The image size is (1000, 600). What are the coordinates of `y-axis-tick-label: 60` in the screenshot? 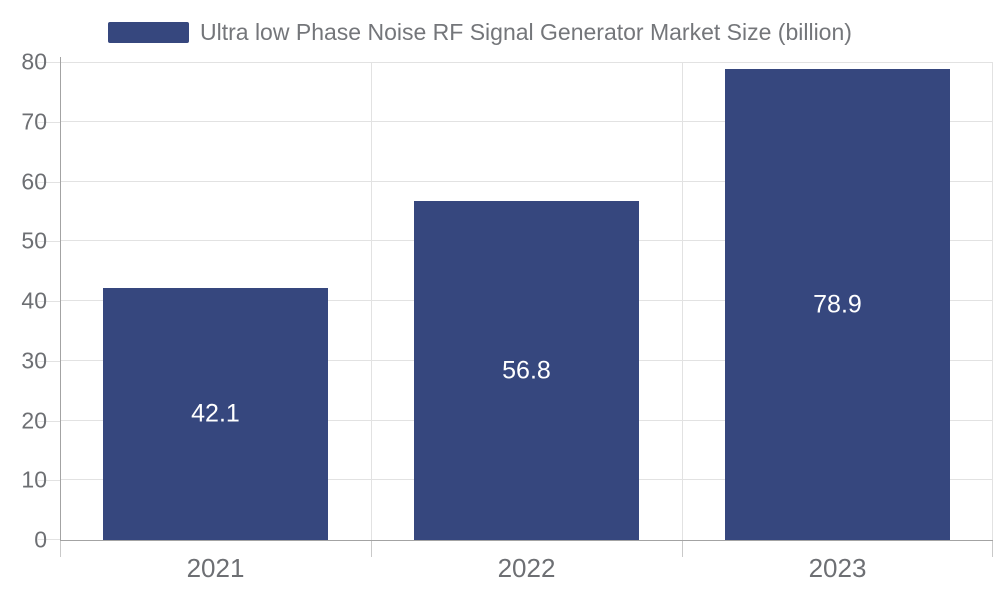 It's located at (34, 181).